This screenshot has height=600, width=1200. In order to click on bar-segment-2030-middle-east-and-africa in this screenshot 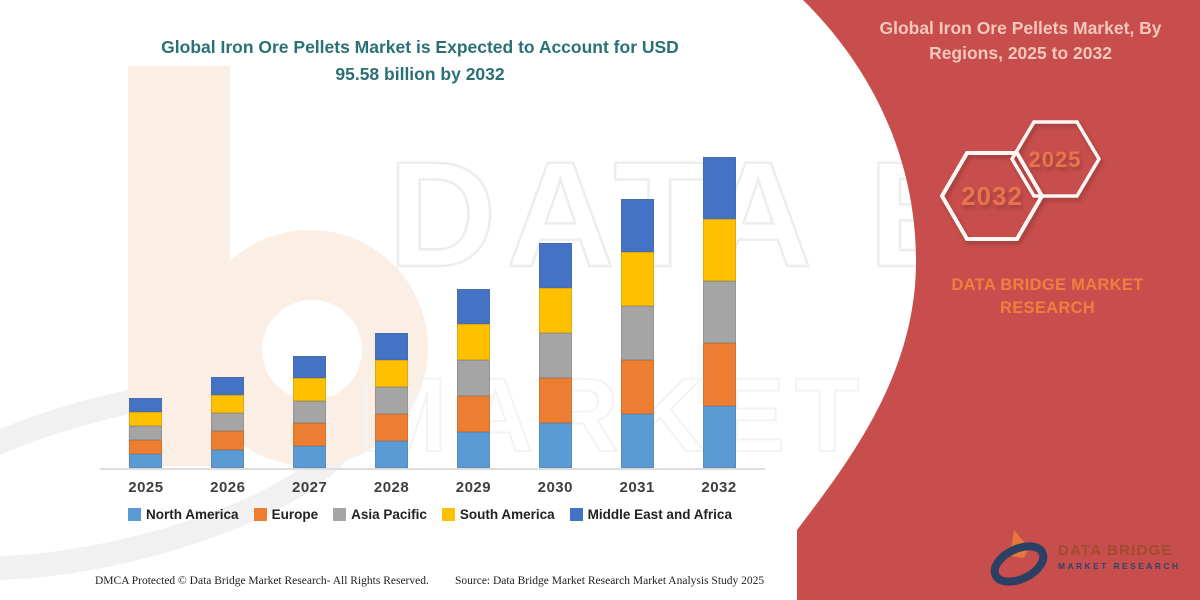, I will do `click(555, 265)`.